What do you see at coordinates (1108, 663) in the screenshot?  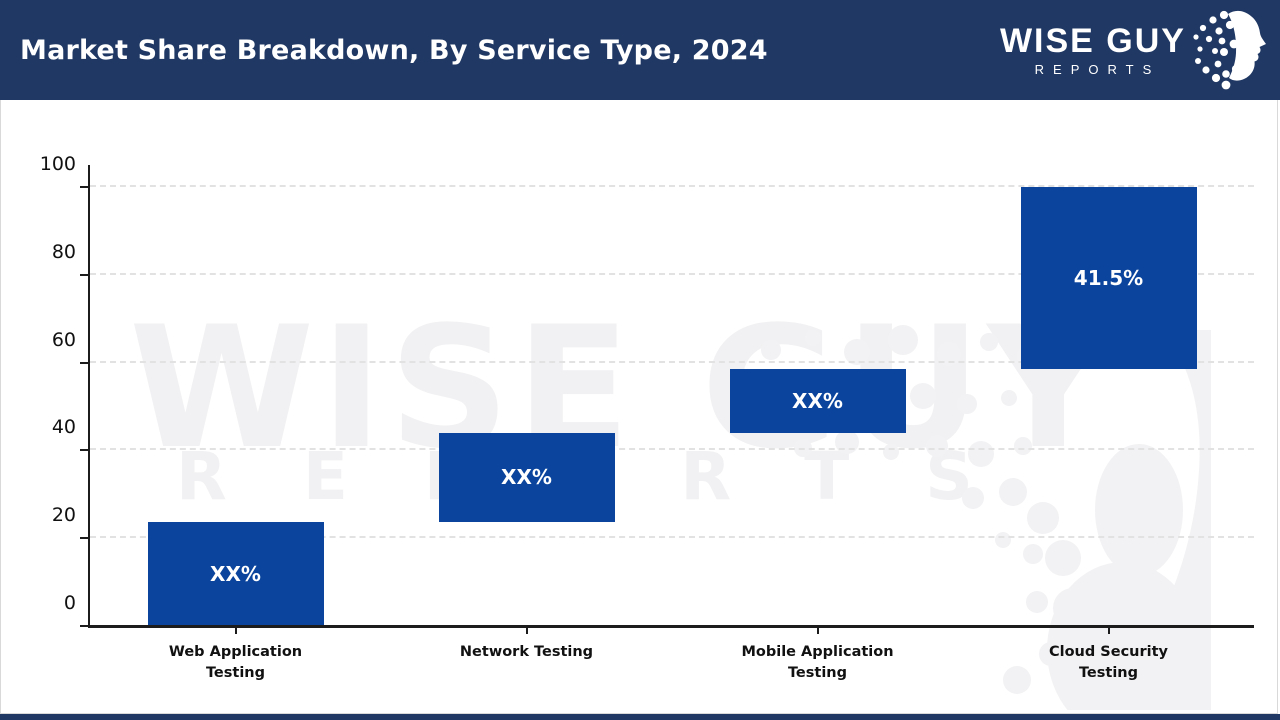 I see `x-category-label: Cloud Security Testing` at bounding box center [1108, 663].